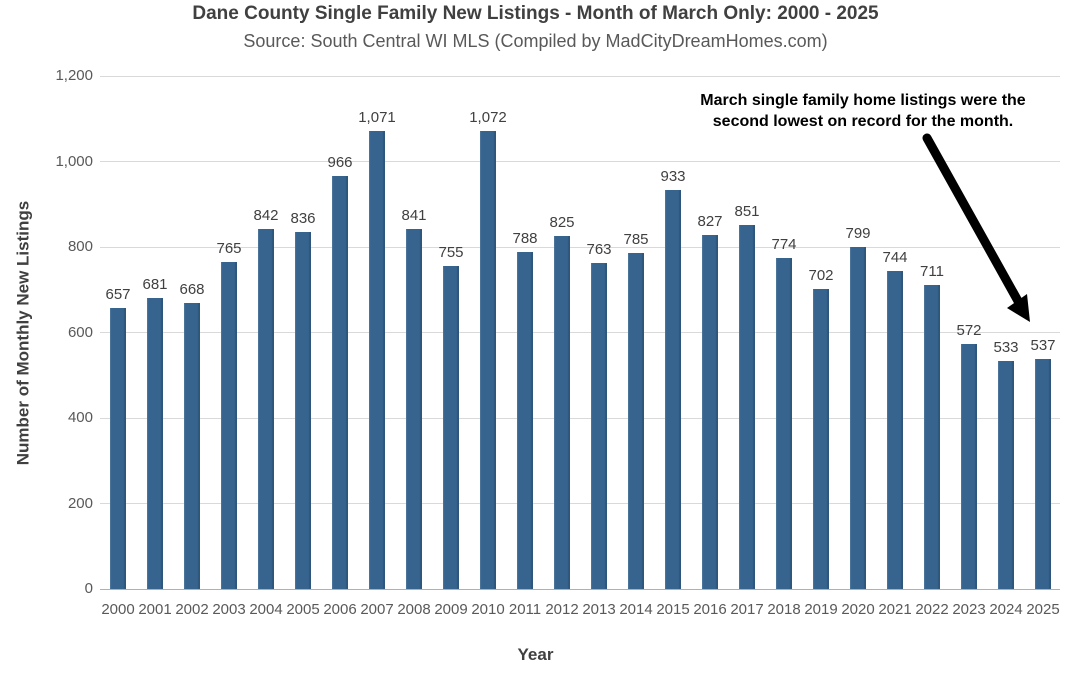  What do you see at coordinates (784, 244) in the screenshot?
I see `bar-value-label-2018: 774` at bounding box center [784, 244].